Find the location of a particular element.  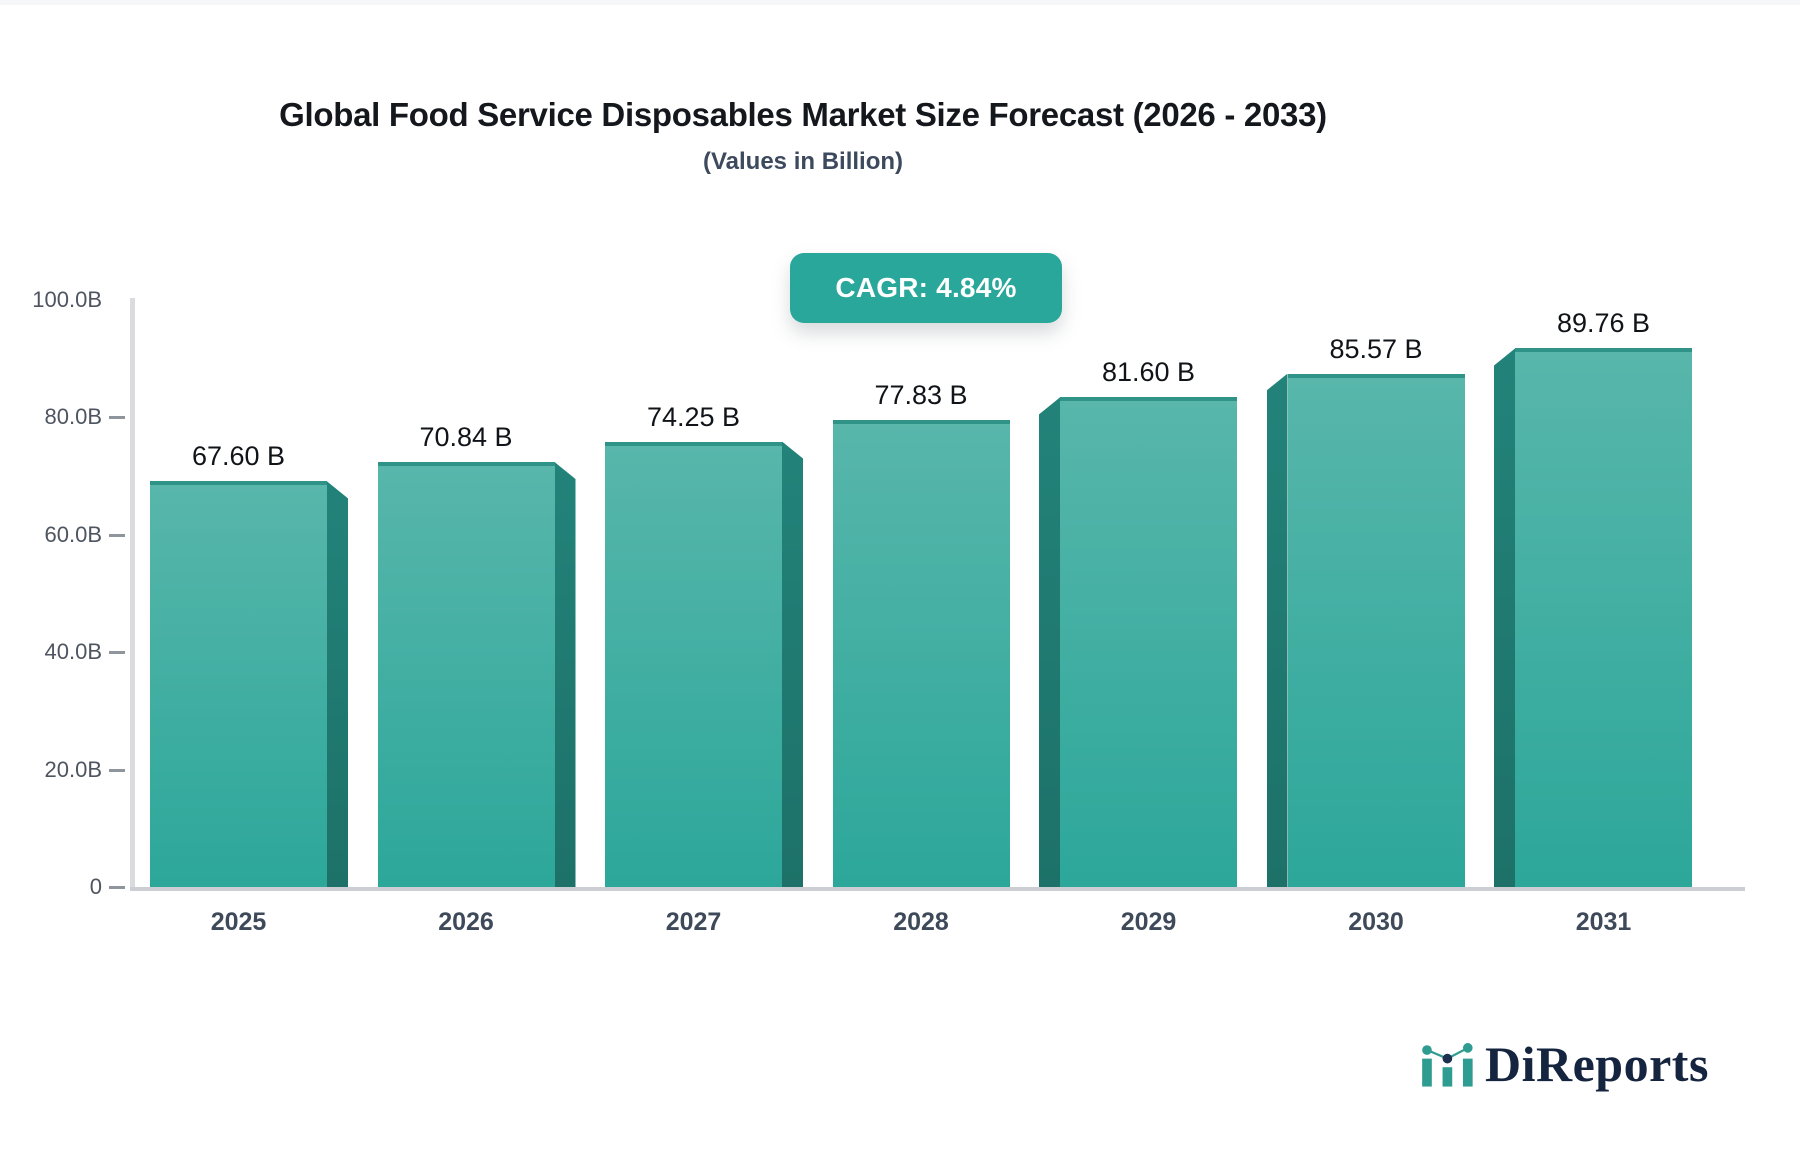

bar-chart-trend-icon is located at coordinates (1447, 1065).